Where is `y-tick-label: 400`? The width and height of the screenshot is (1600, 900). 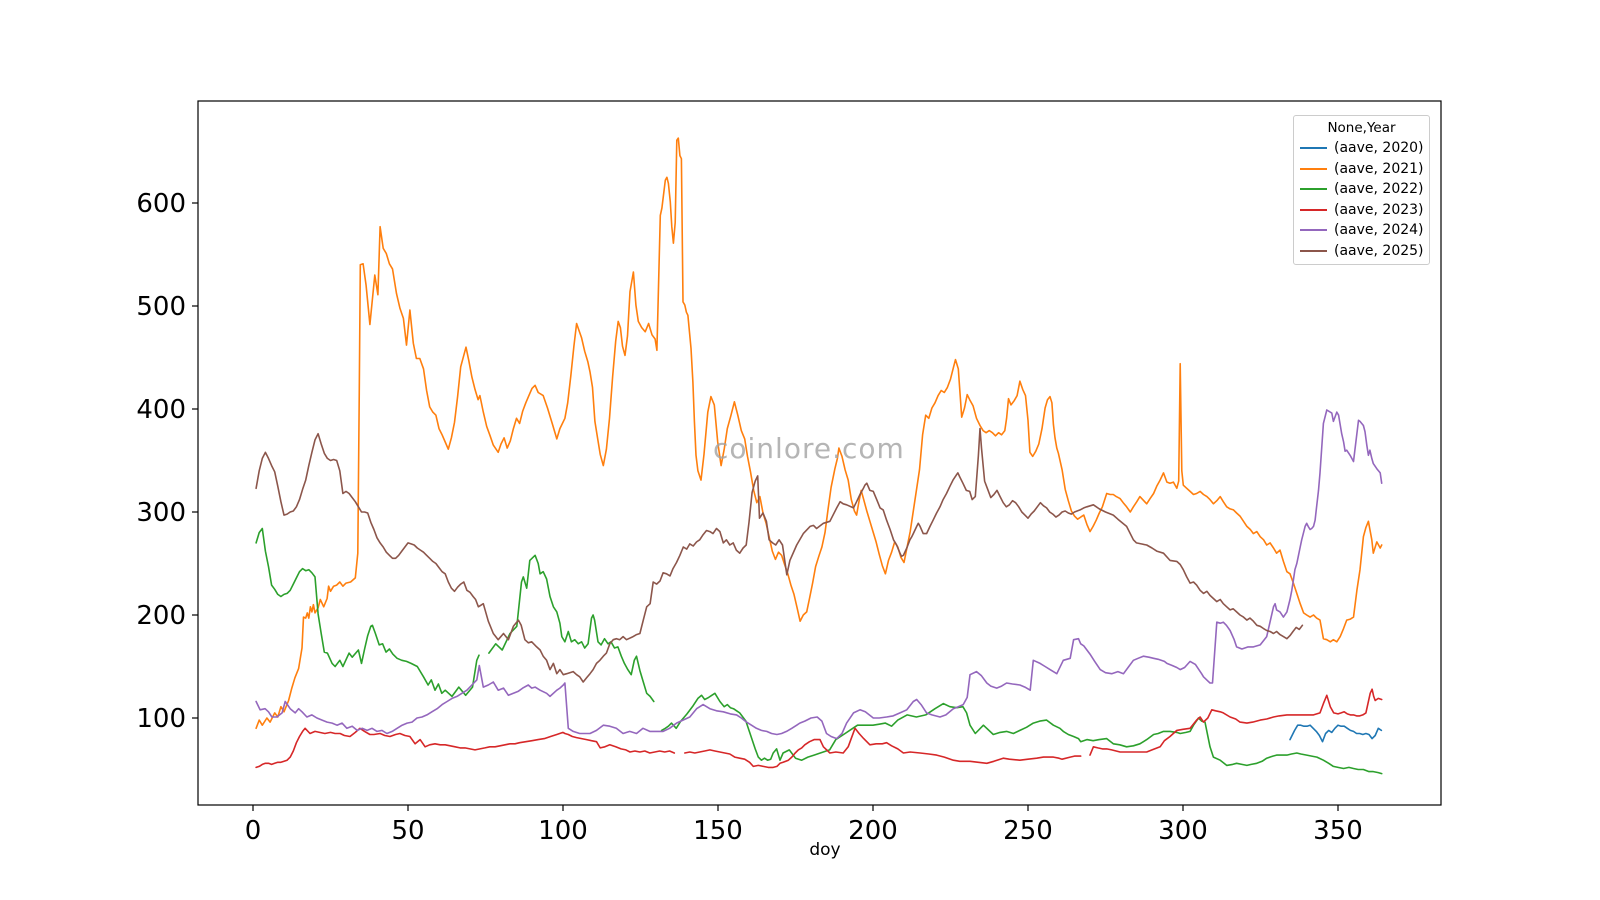 y-tick-label: 400 is located at coordinates (161, 410).